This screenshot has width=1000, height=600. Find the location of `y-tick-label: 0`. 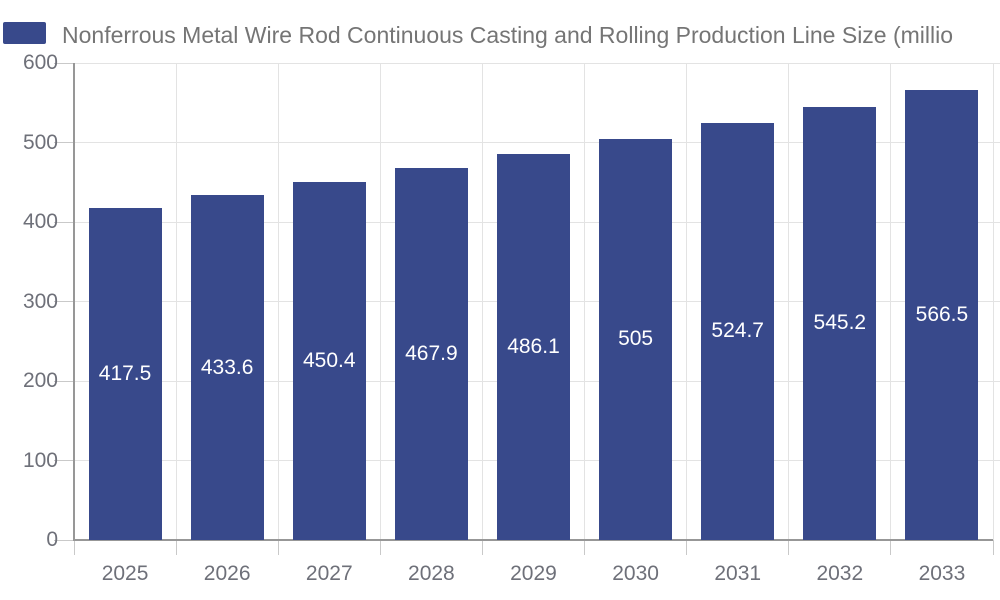

y-tick-label: 0 is located at coordinates (52, 539).